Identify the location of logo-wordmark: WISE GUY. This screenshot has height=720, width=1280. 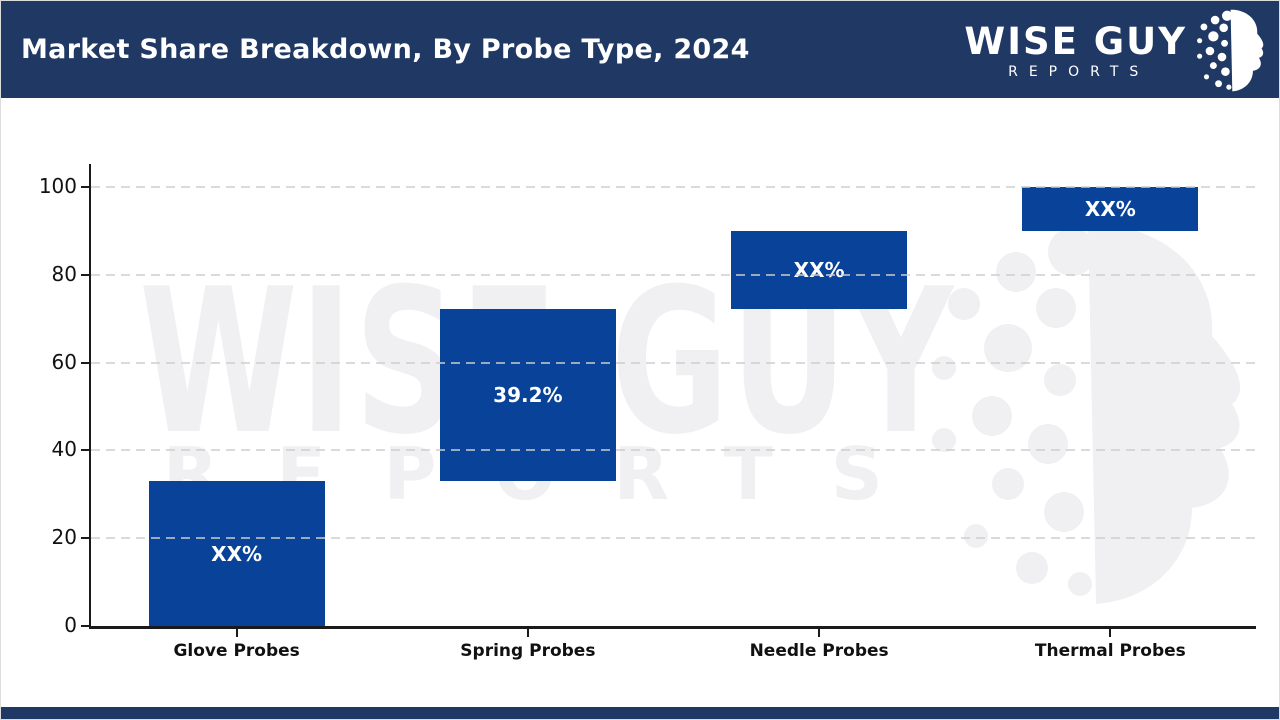
(1075, 41).